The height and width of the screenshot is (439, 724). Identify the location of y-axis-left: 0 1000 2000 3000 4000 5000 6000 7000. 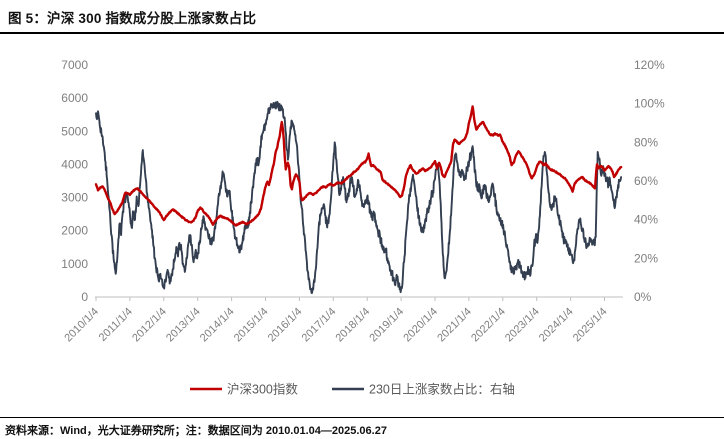
(74, 181).